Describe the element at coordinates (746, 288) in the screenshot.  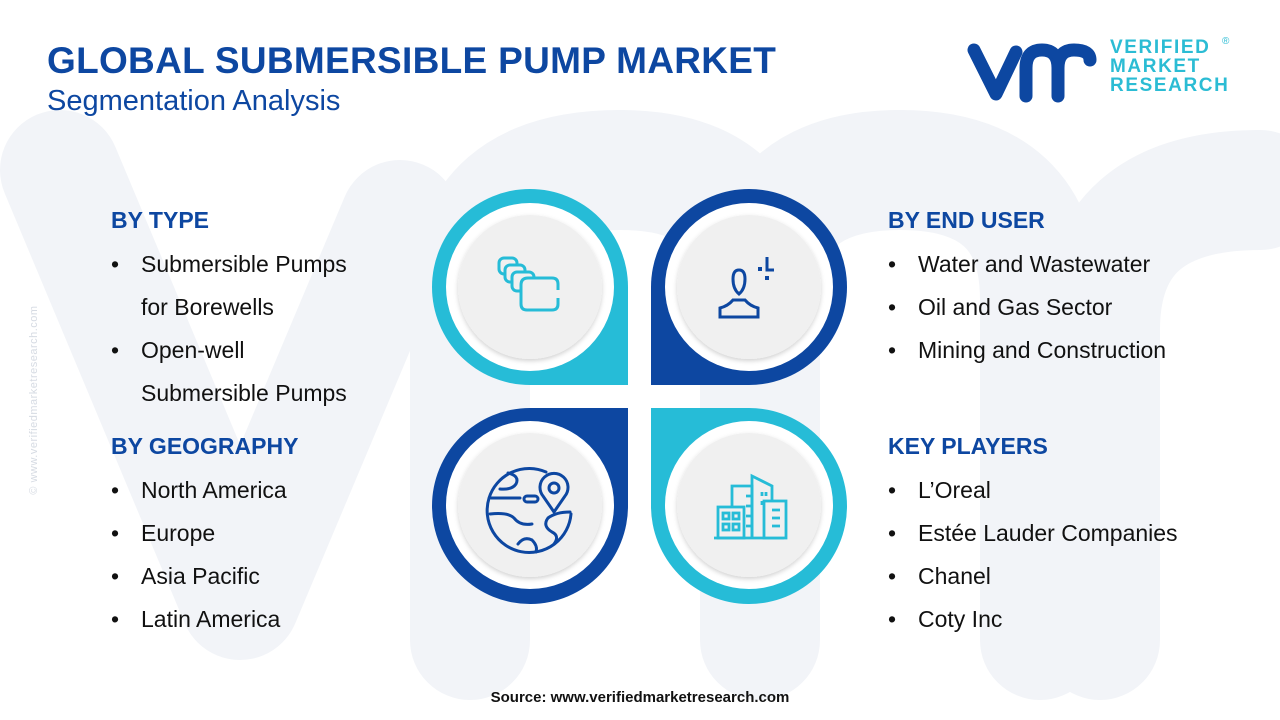
I see `user-icon` at that location.